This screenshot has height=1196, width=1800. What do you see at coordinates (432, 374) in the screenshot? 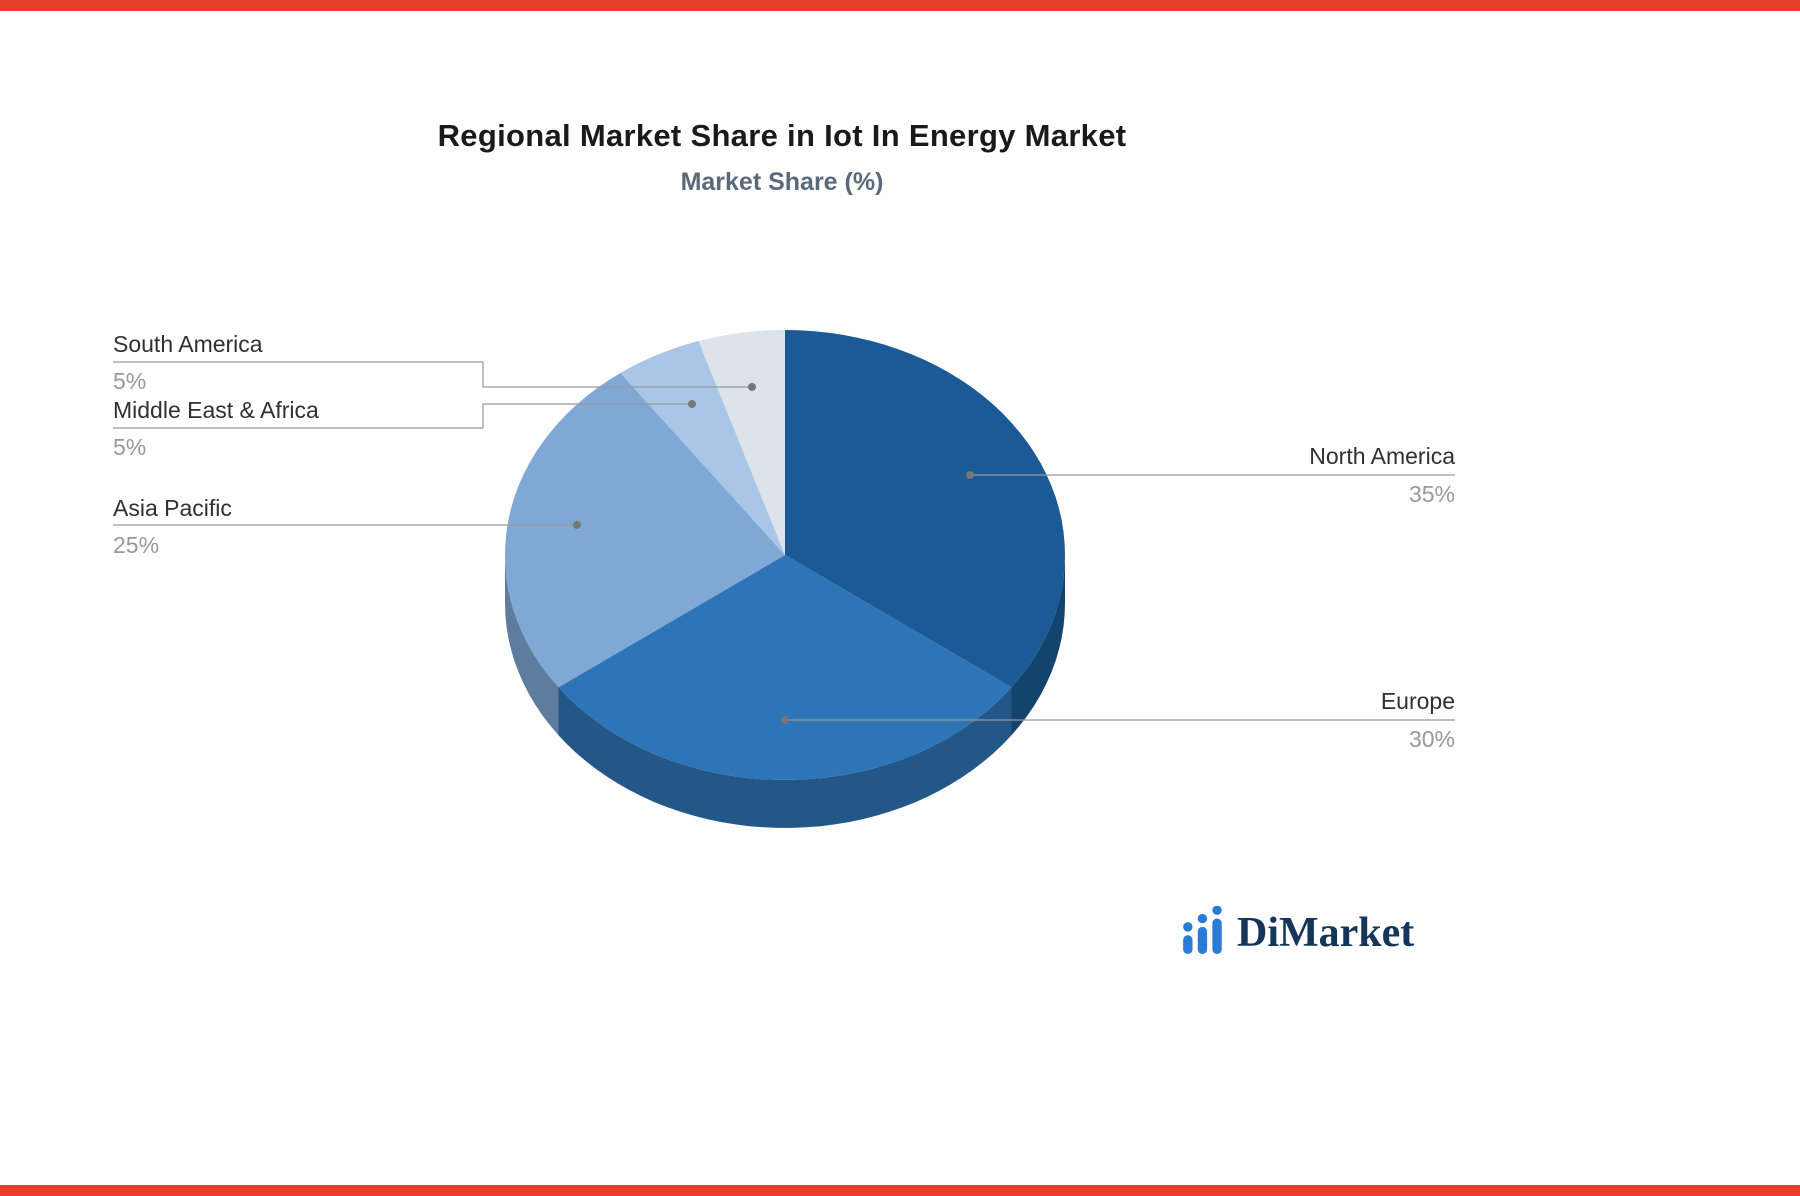
I see `connector-south-america` at bounding box center [432, 374].